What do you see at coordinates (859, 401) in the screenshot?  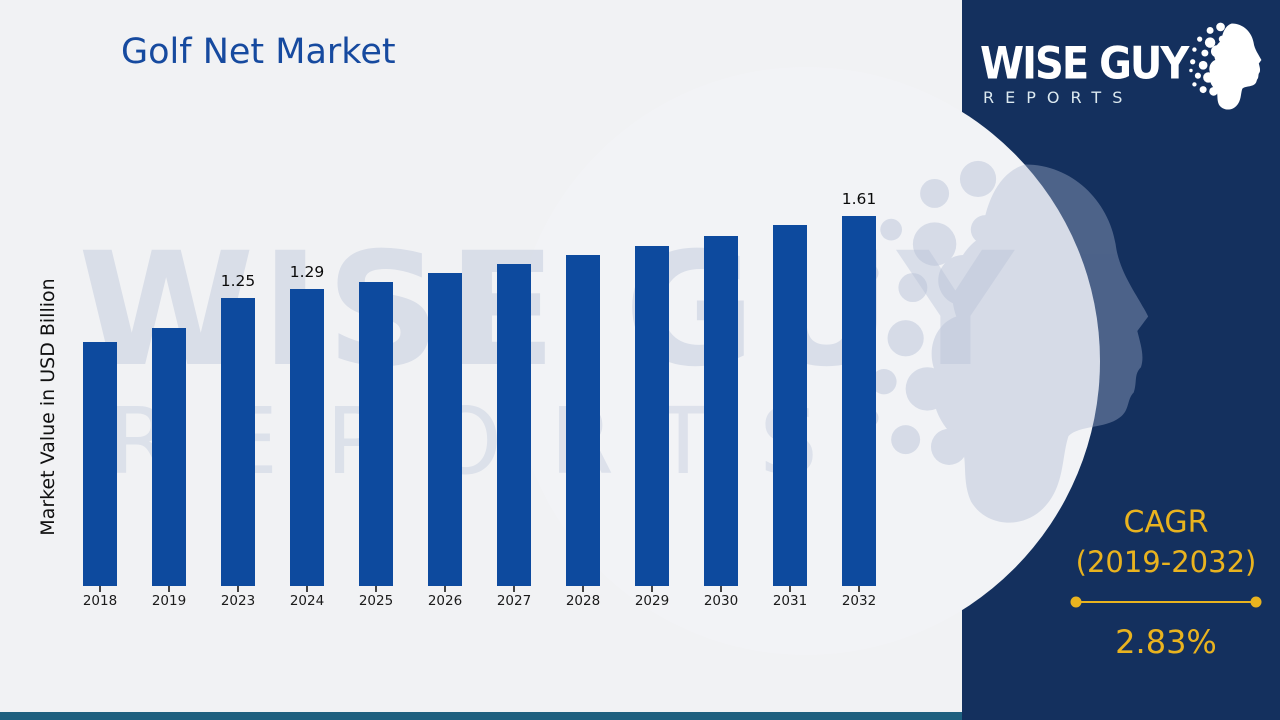 I see `bar-2032` at bounding box center [859, 401].